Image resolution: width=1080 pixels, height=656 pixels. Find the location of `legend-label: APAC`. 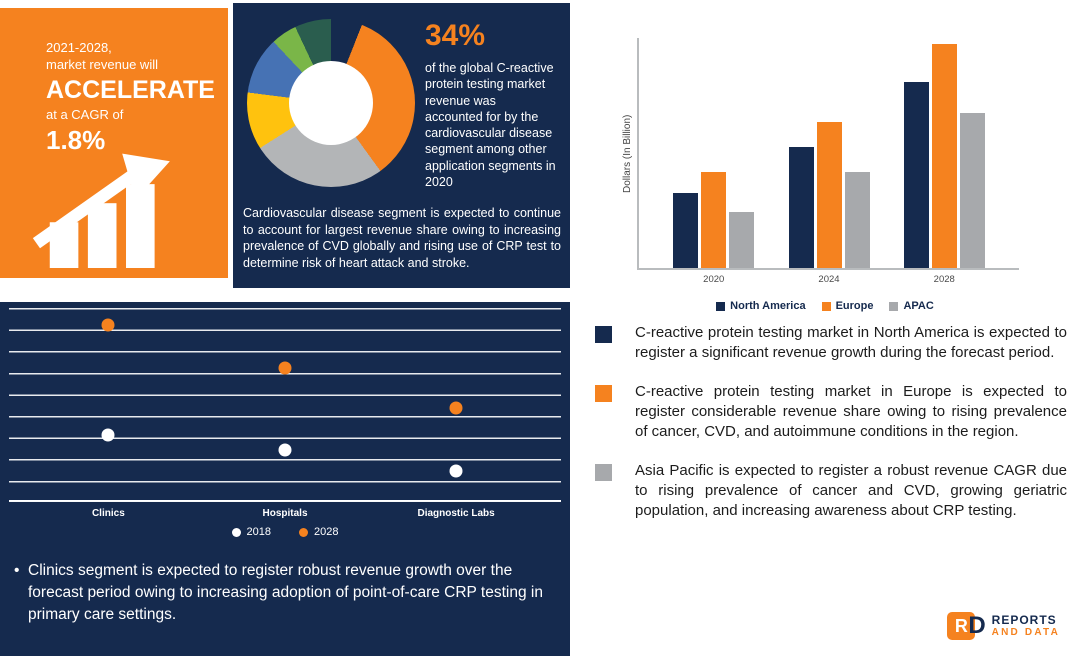

legend-label: APAC is located at coordinates (918, 306).